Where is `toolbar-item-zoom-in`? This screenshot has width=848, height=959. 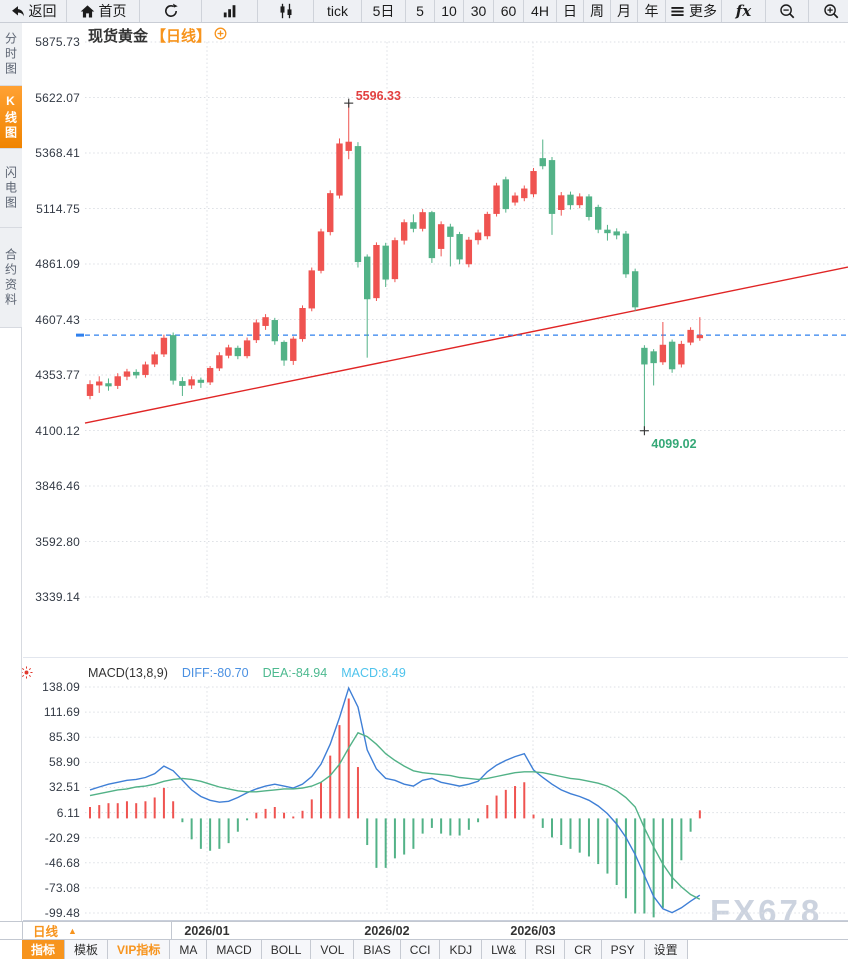 toolbar-item-zoom-in is located at coordinates (828, 11).